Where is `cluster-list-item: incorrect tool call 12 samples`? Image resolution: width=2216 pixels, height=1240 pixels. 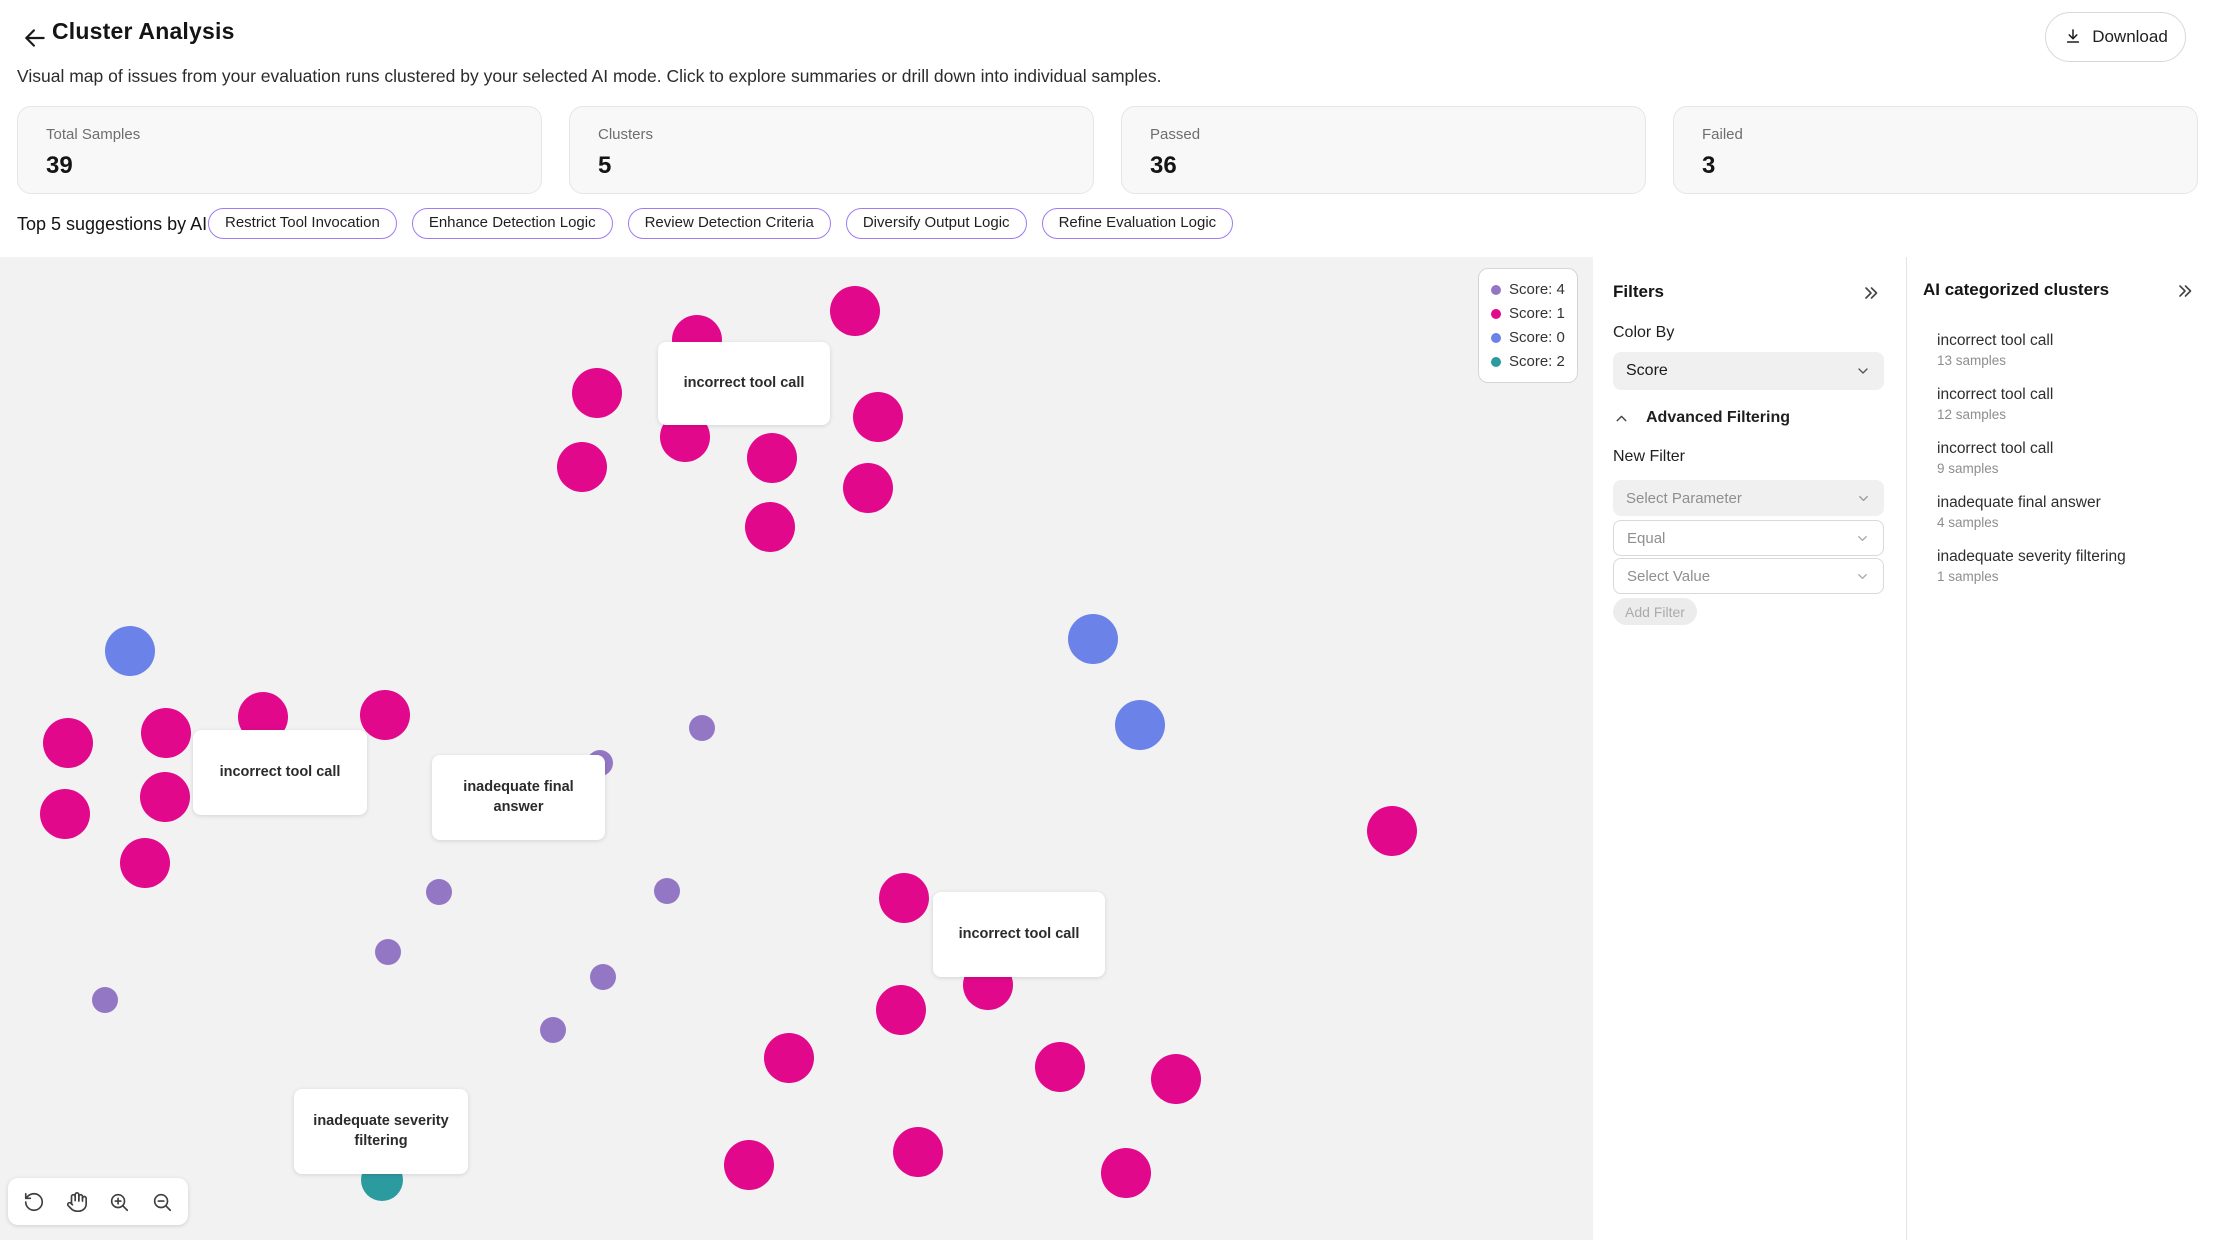 cluster-list-item: incorrect tool call 12 samples is located at coordinates (2031, 413).